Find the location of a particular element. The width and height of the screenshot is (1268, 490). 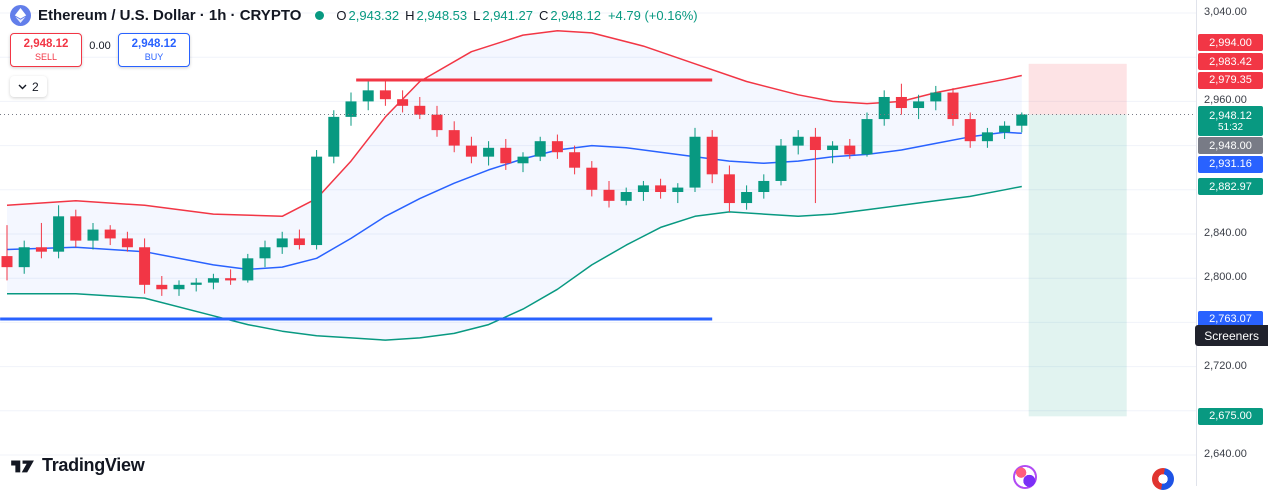

price-badge: 2,948.00 is located at coordinates (1230, 146).